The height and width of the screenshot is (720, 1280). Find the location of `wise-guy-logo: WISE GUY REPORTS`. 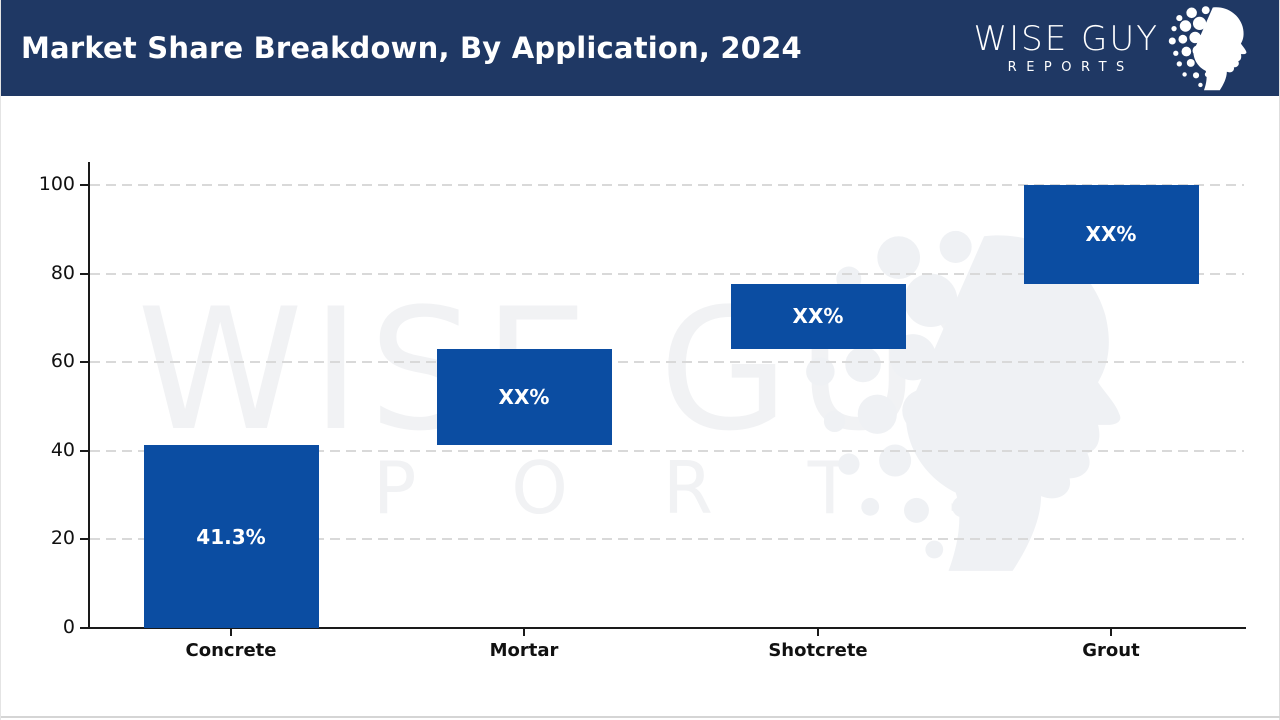

wise-guy-logo: WISE GUY REPORTS is located at coordinates (1116, 48).